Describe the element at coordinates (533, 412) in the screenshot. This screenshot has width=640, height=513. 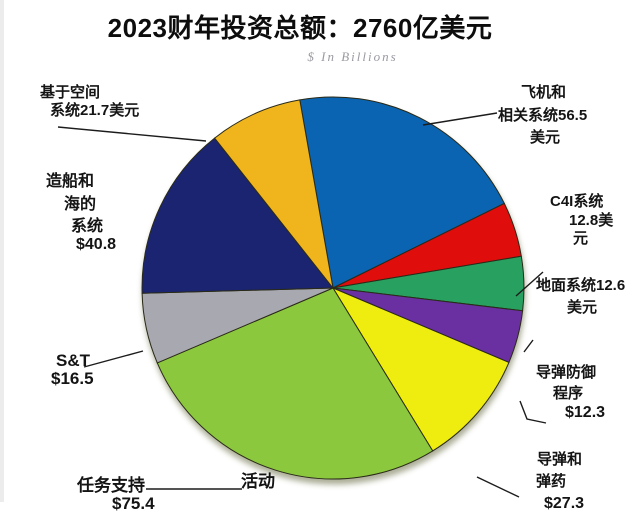
I see `leader-line-missile-defense-value` at that location.